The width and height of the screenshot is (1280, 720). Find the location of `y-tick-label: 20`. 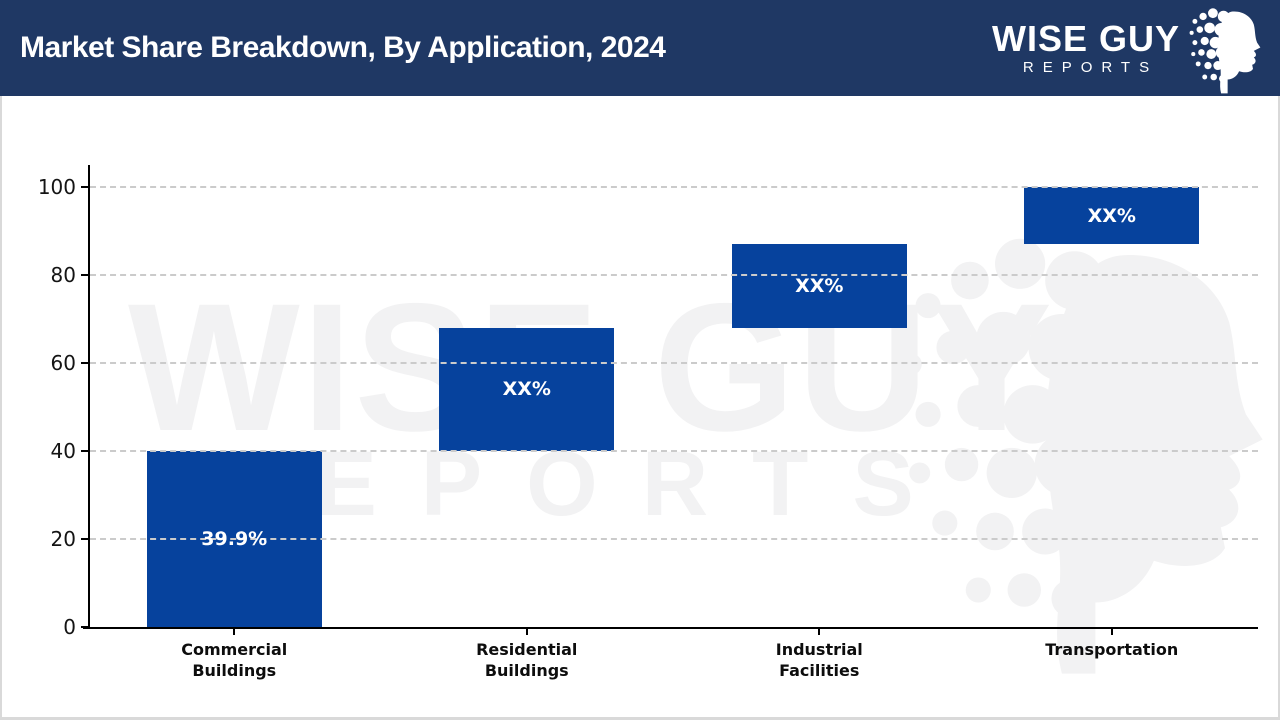

y-tick-label: 20 is located at coordinates (63, 539).